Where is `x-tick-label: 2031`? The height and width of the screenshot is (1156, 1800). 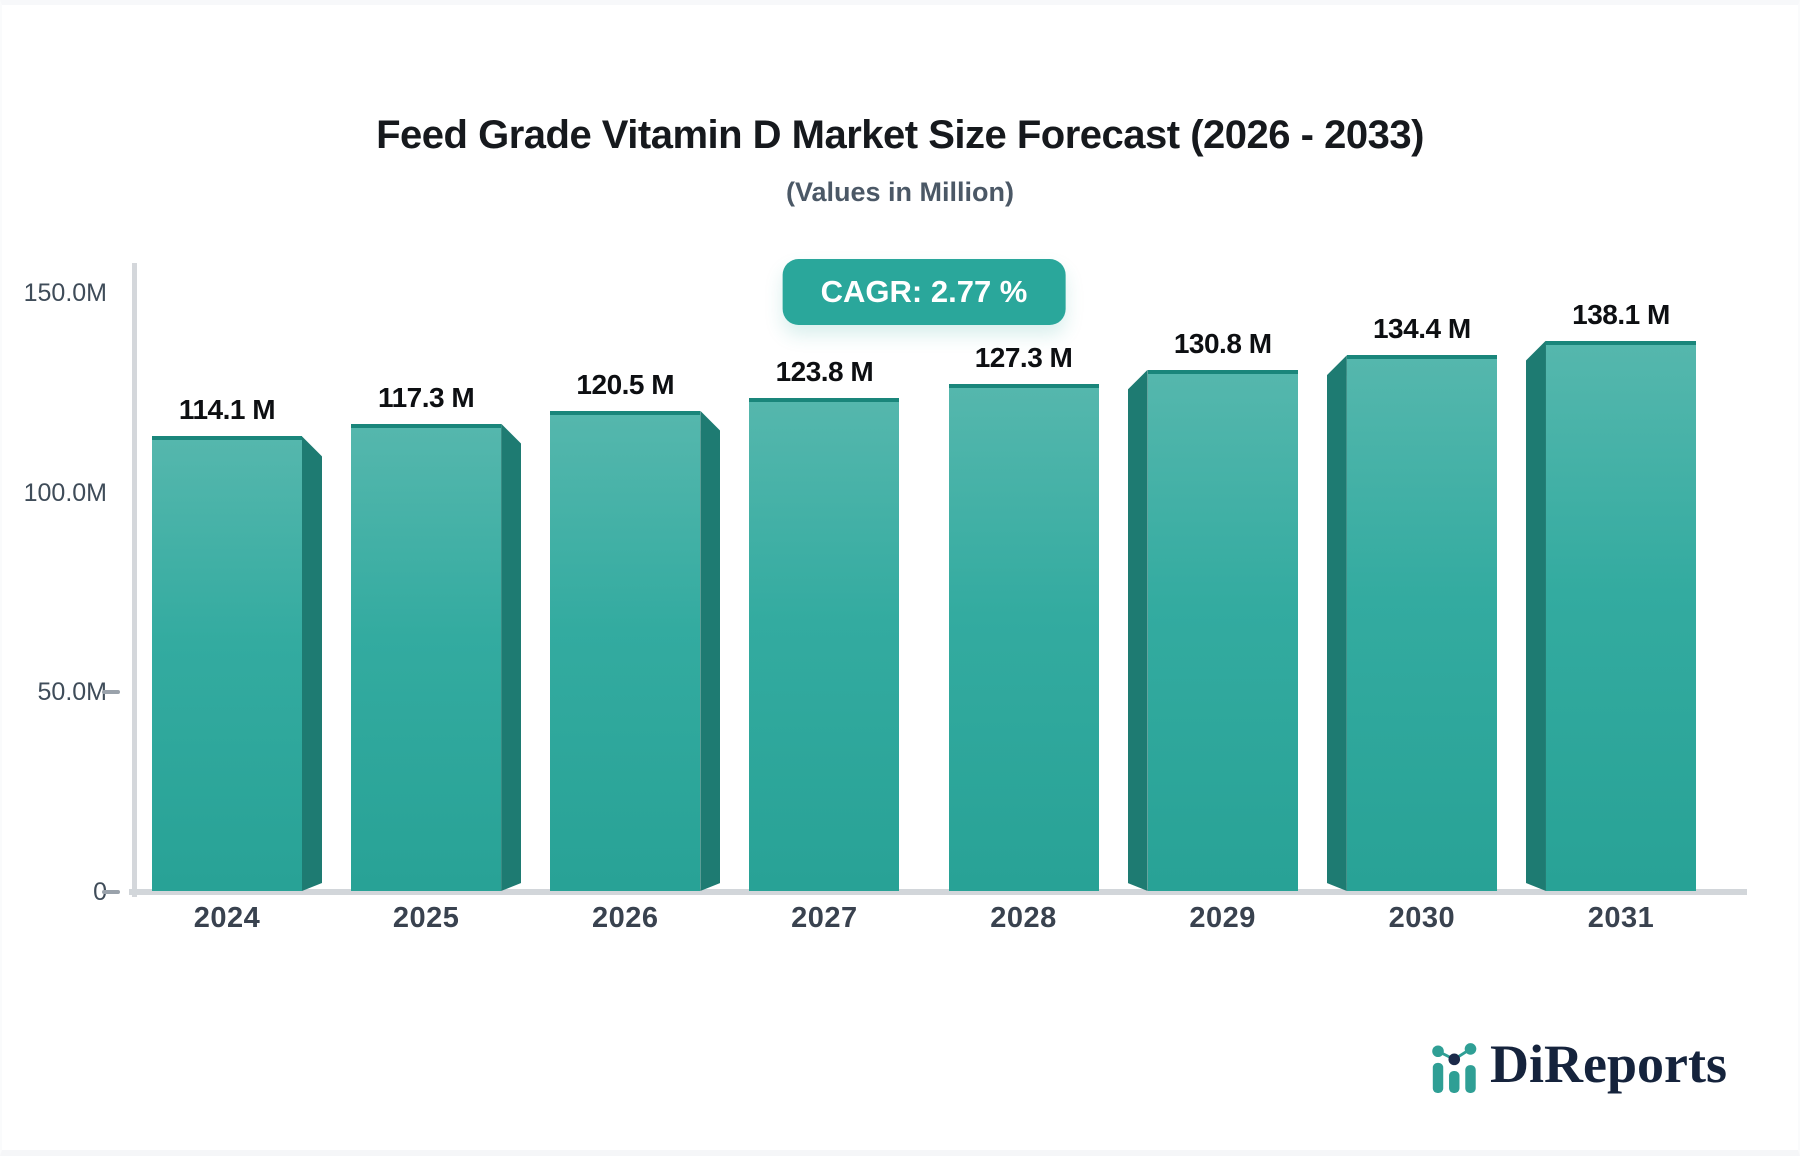
x-tick-label: 2031 is located at coordinates (1621, 918).